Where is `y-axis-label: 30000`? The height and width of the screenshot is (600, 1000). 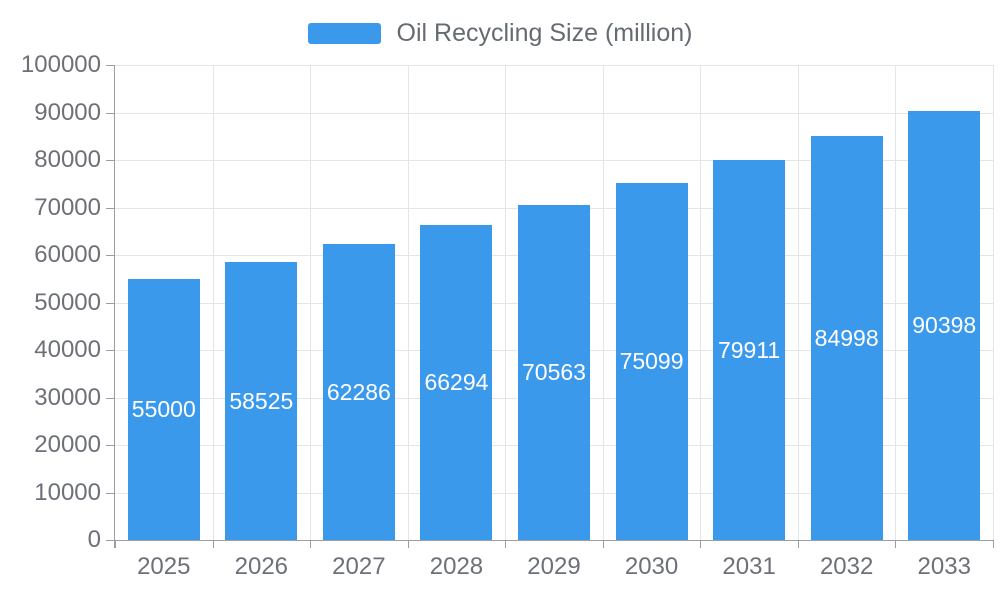
y-axis-label: 30000 is located at coordinates (67, 397).